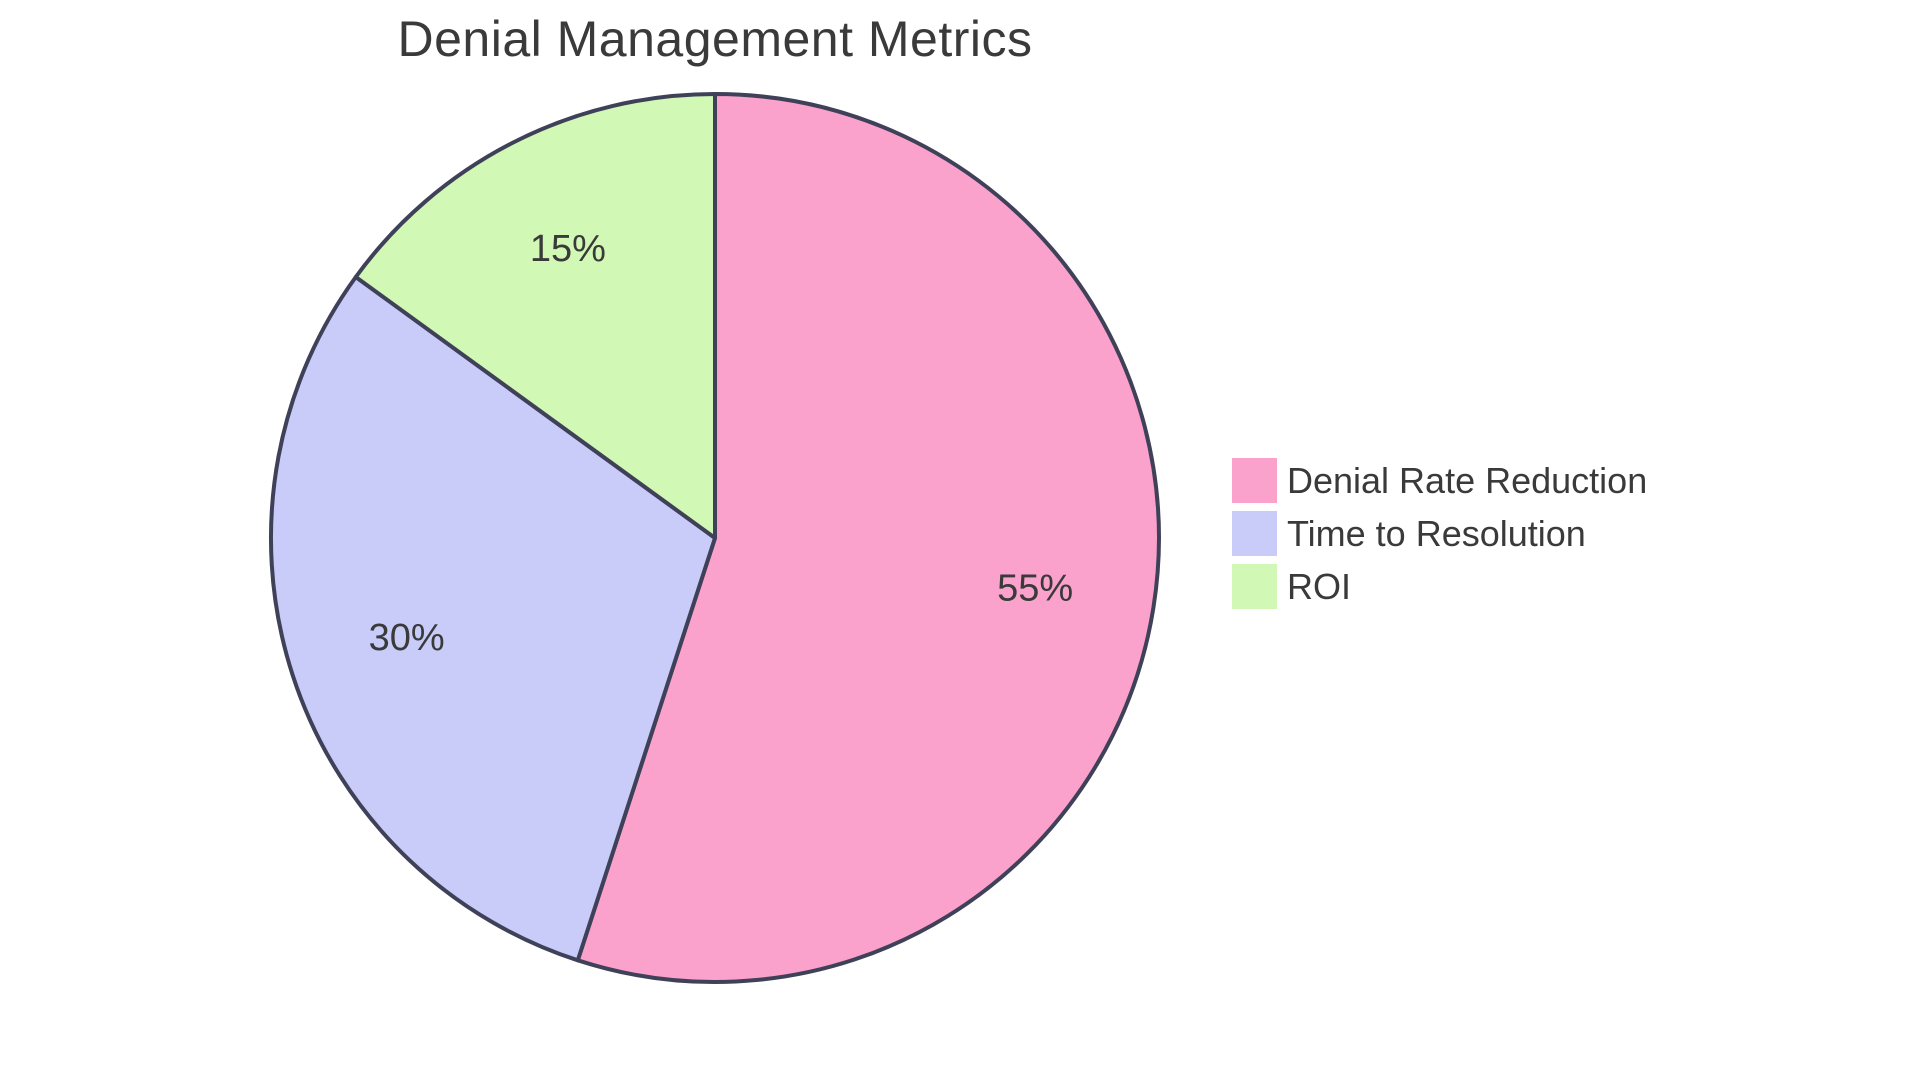 The width and height of the screenshot is (1920, 1083). What do you see at coordinates (568, 249) in the screenshot?
I see `pie-percent-label: 15%` at bounding box center [568, 249].